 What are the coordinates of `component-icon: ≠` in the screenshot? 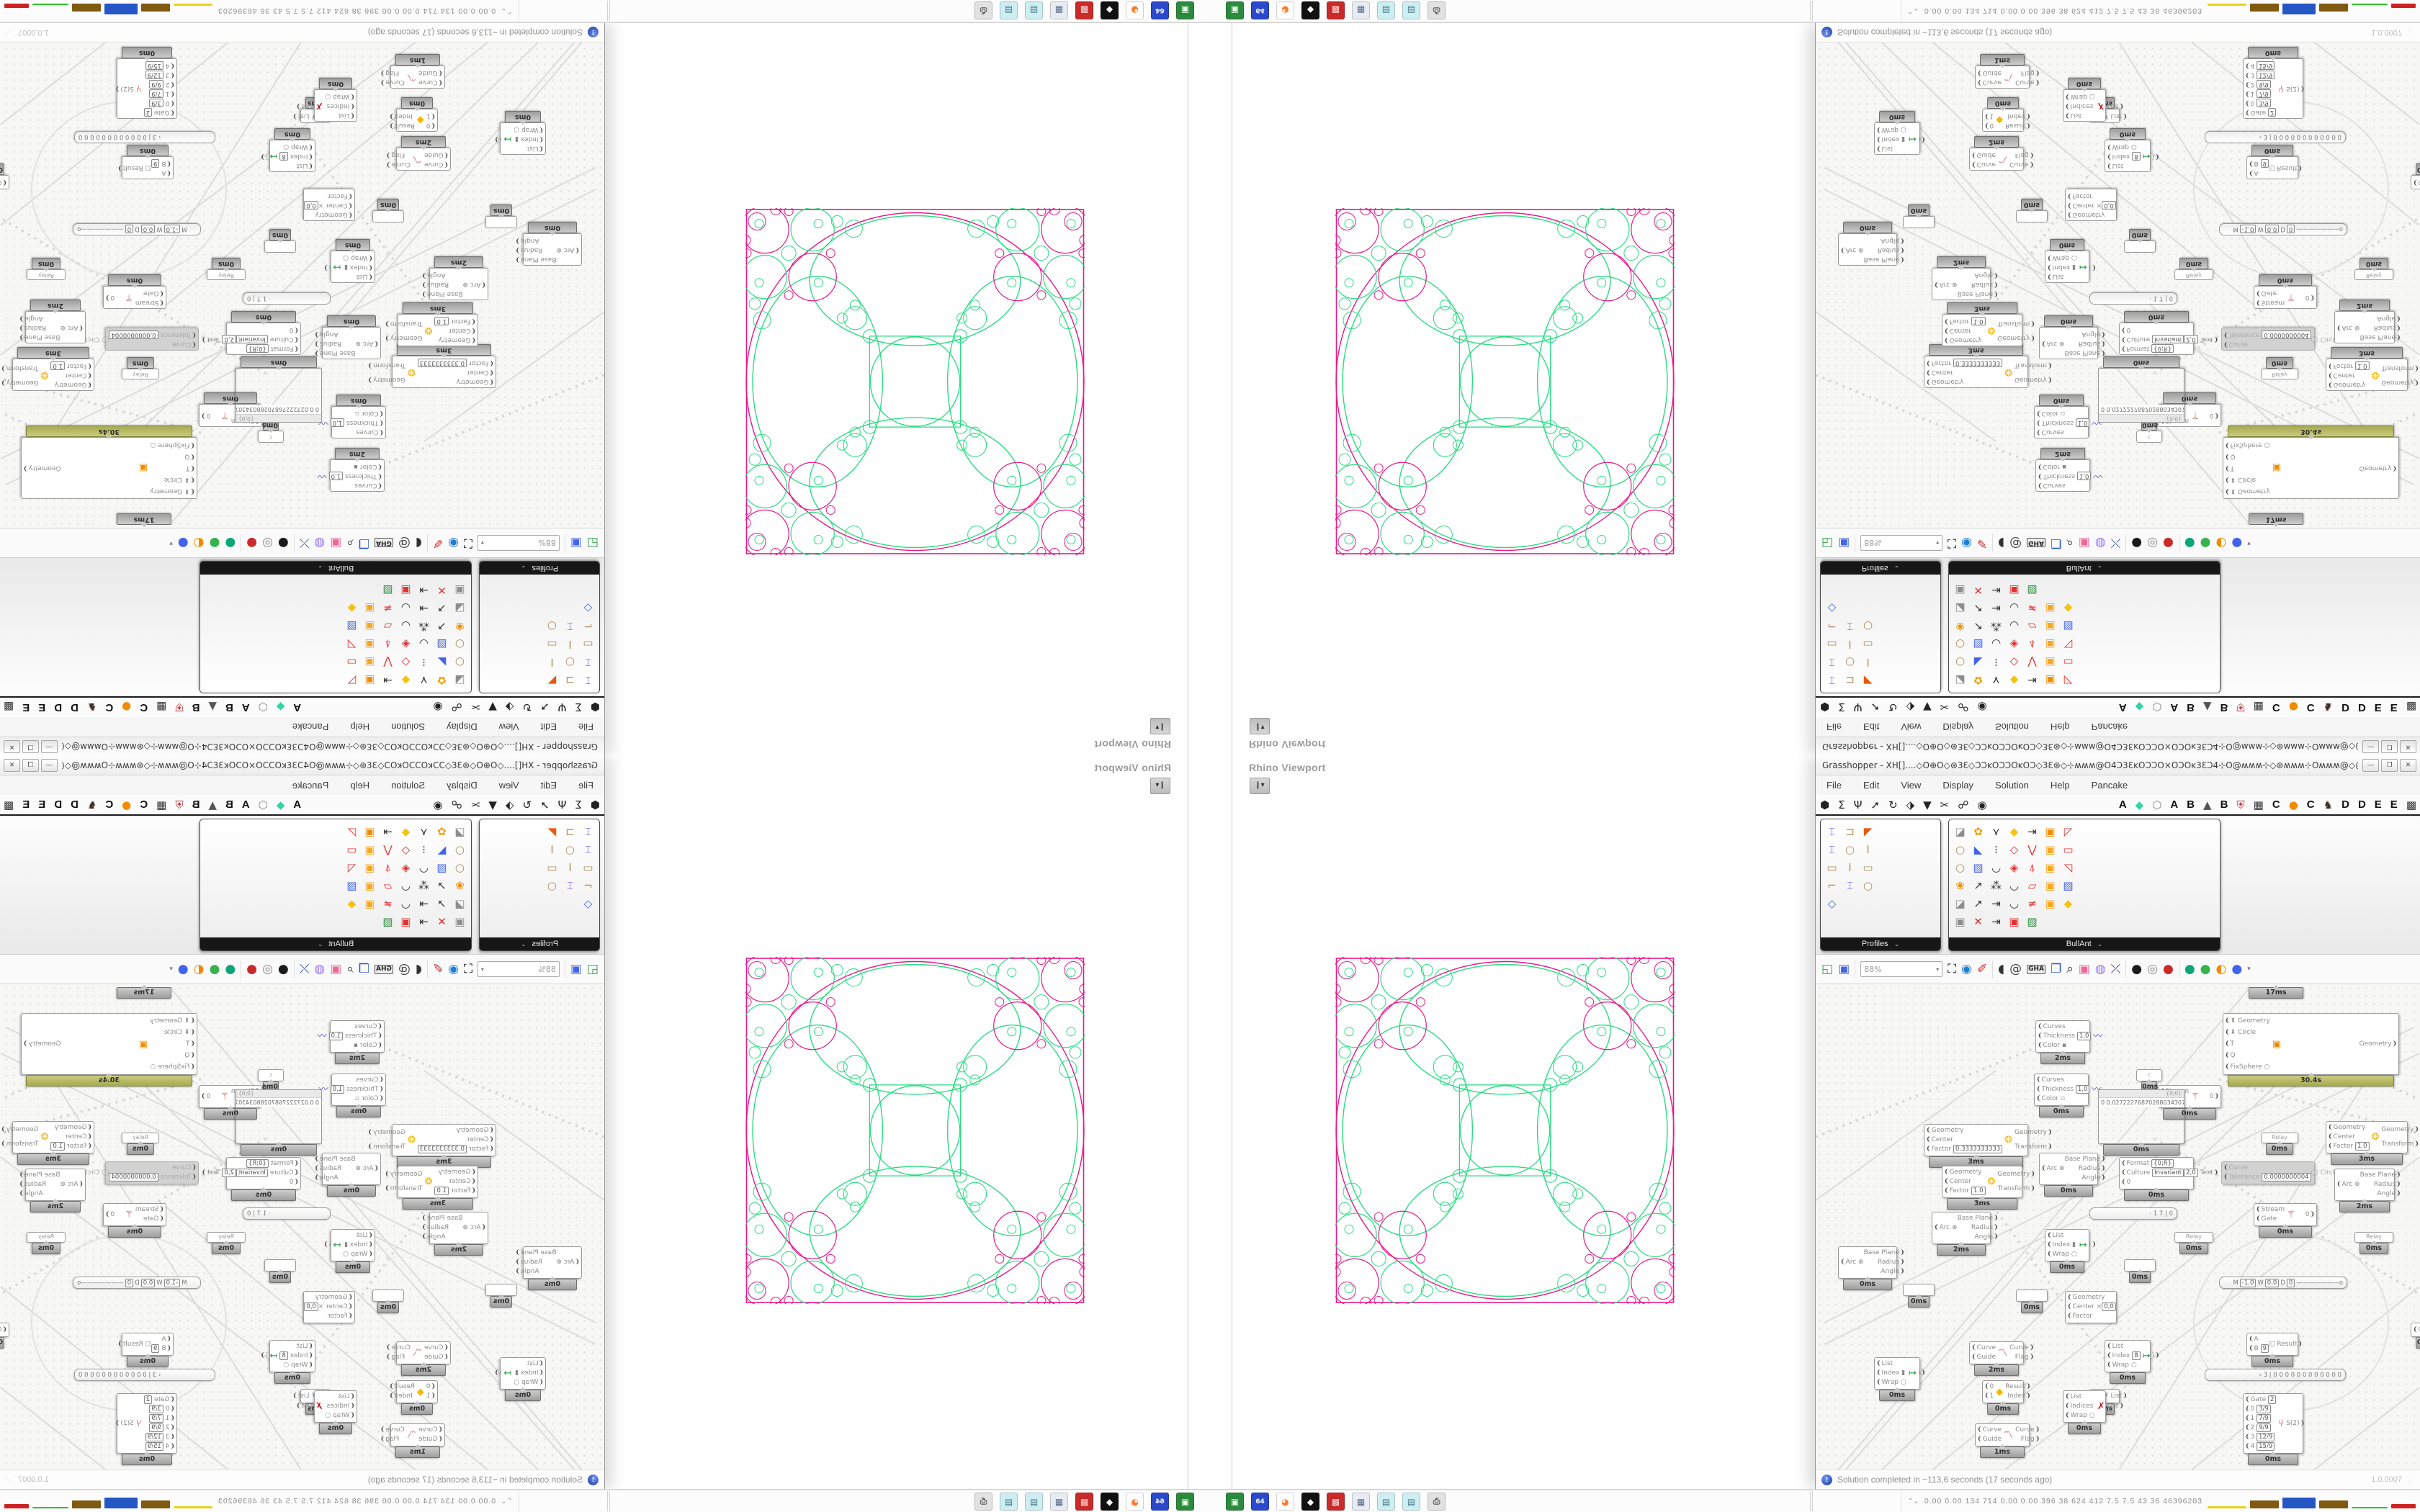 It's located at (2032, 903).